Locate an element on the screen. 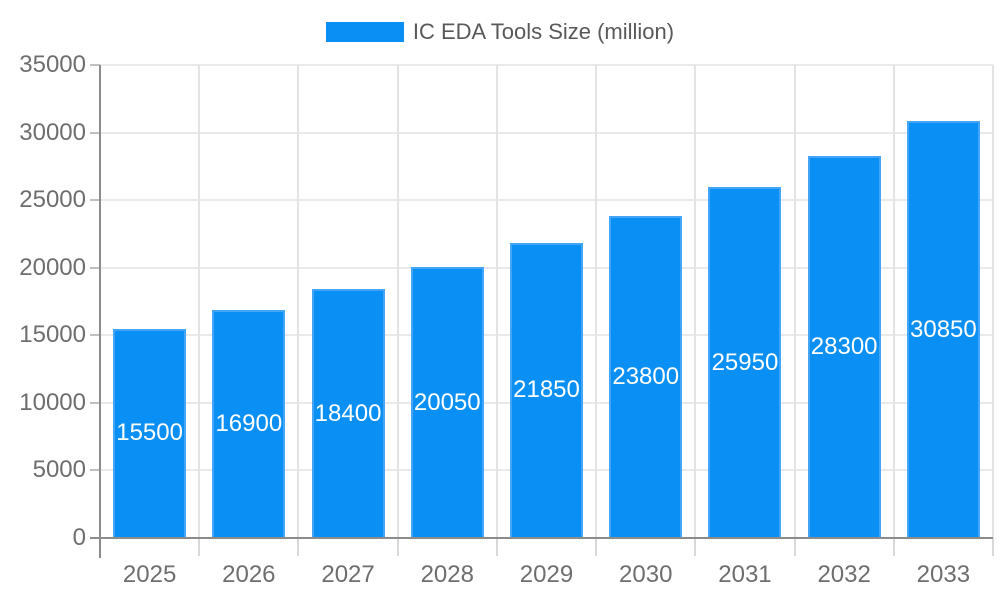  x-tick-label: 2030 is located at coordinates (646, 574).